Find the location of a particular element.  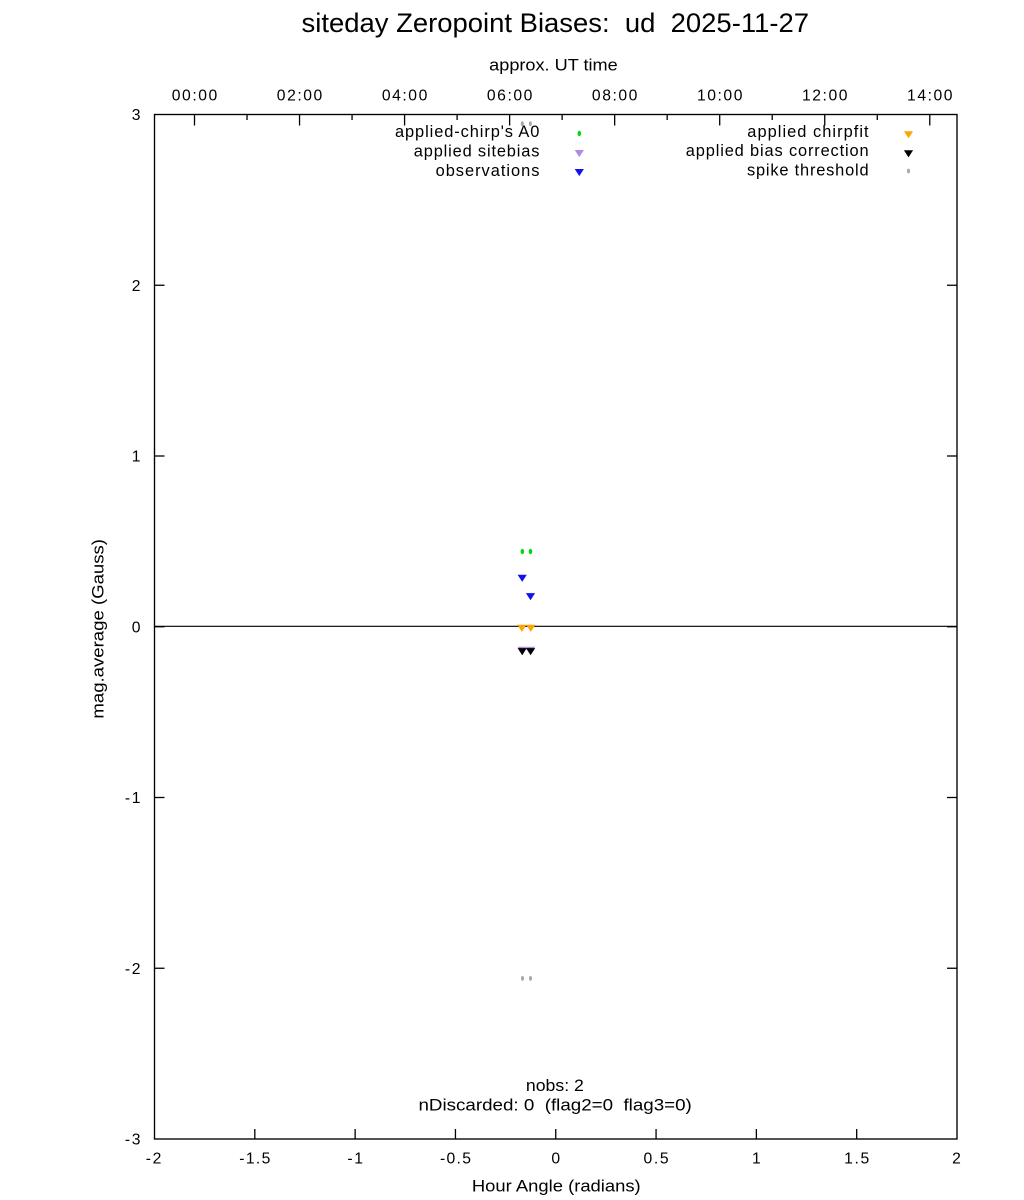

svg-text: applied-chirp's A0 is located at coordinates (467, 132).